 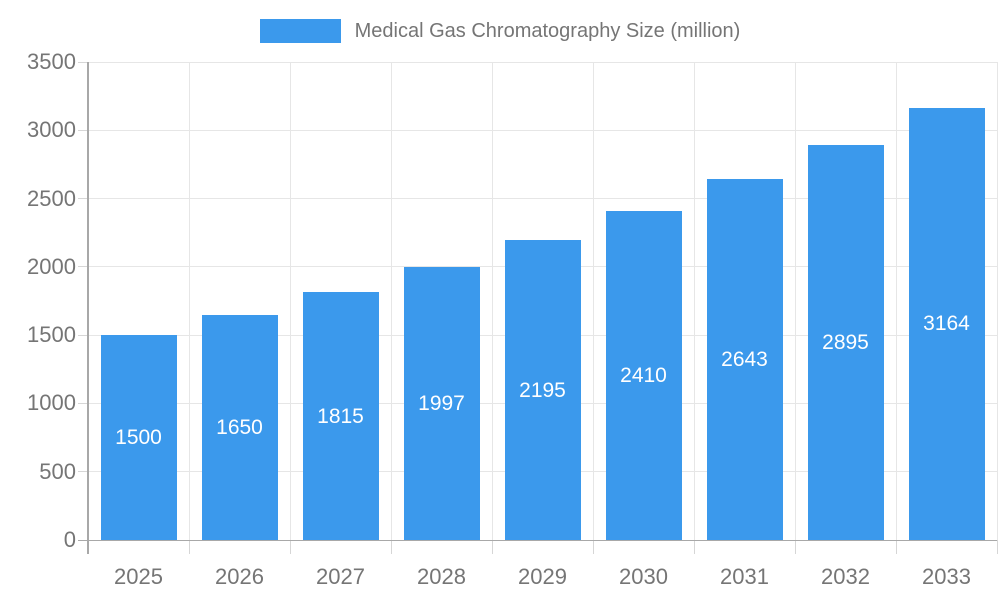 What do you see at coordinates (537, 540) in the screenshot?
I see `x-axis-line` at bounding box center [537, 540].